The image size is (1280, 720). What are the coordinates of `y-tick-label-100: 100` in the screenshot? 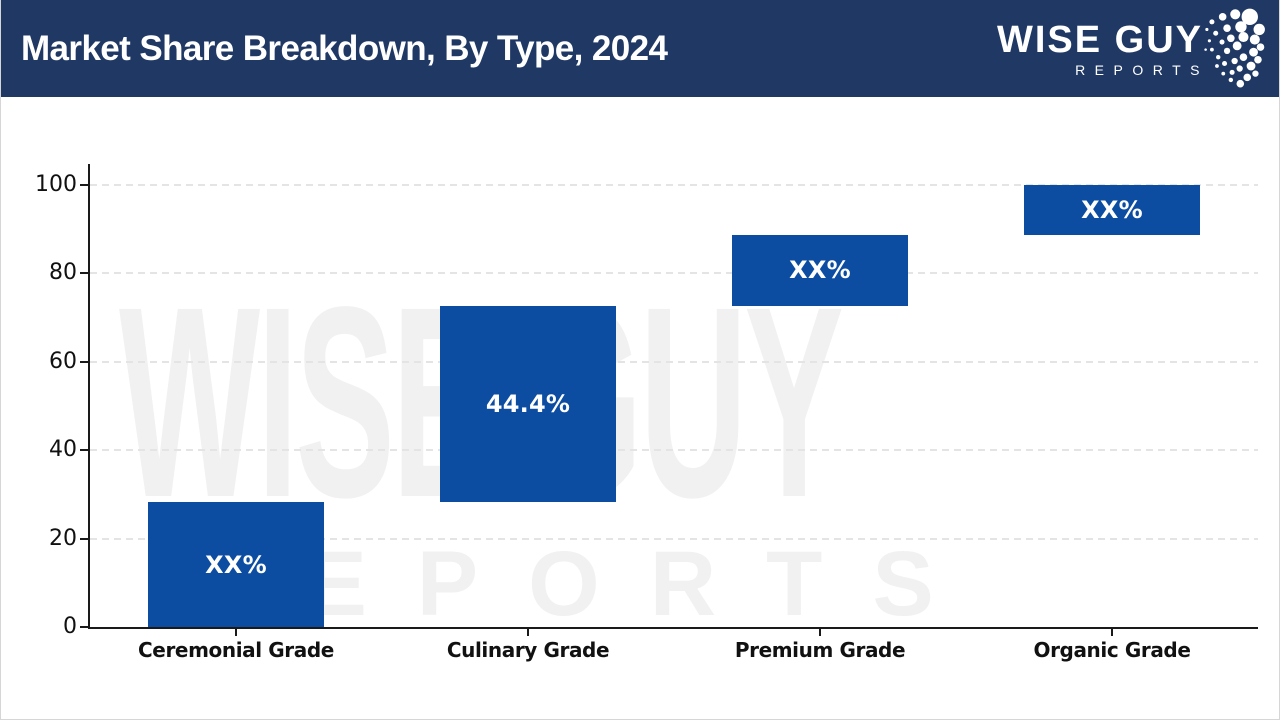 It's located at (56, 184).